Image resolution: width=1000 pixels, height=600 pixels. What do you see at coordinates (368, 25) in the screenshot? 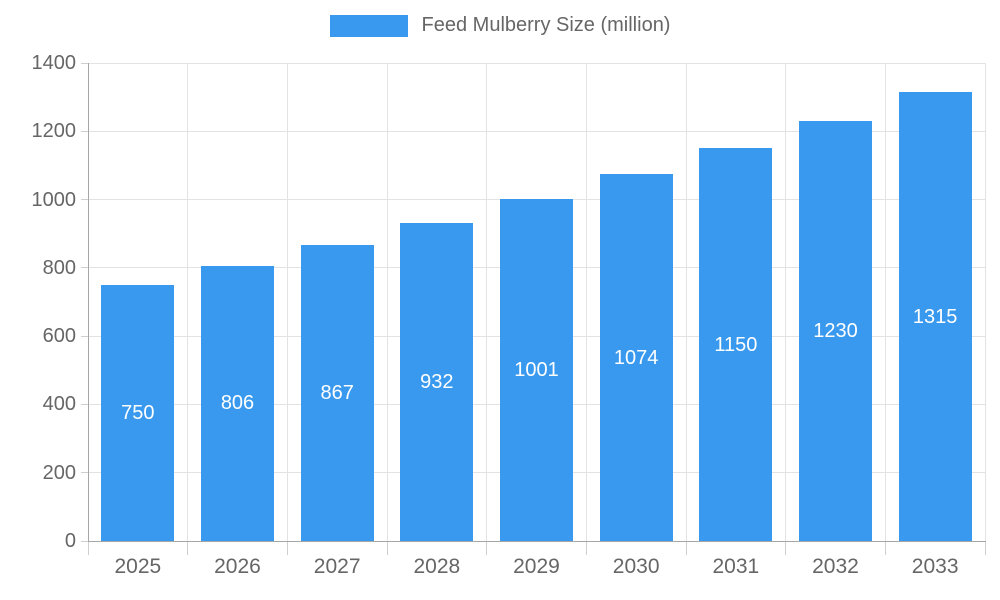
I see `legend-swatch` at bounding box center [368, 25].